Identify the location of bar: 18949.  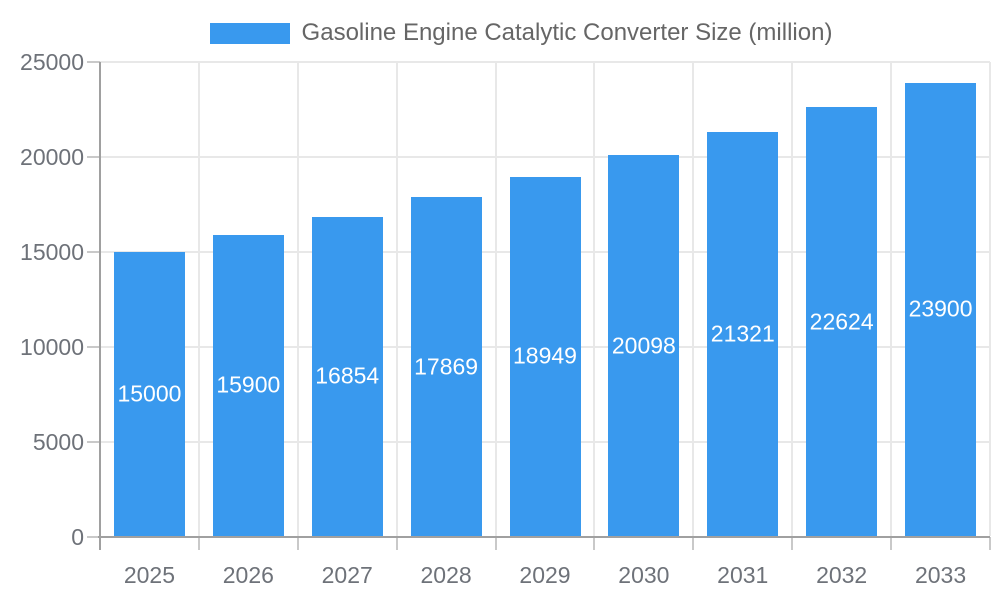
(545, 356).